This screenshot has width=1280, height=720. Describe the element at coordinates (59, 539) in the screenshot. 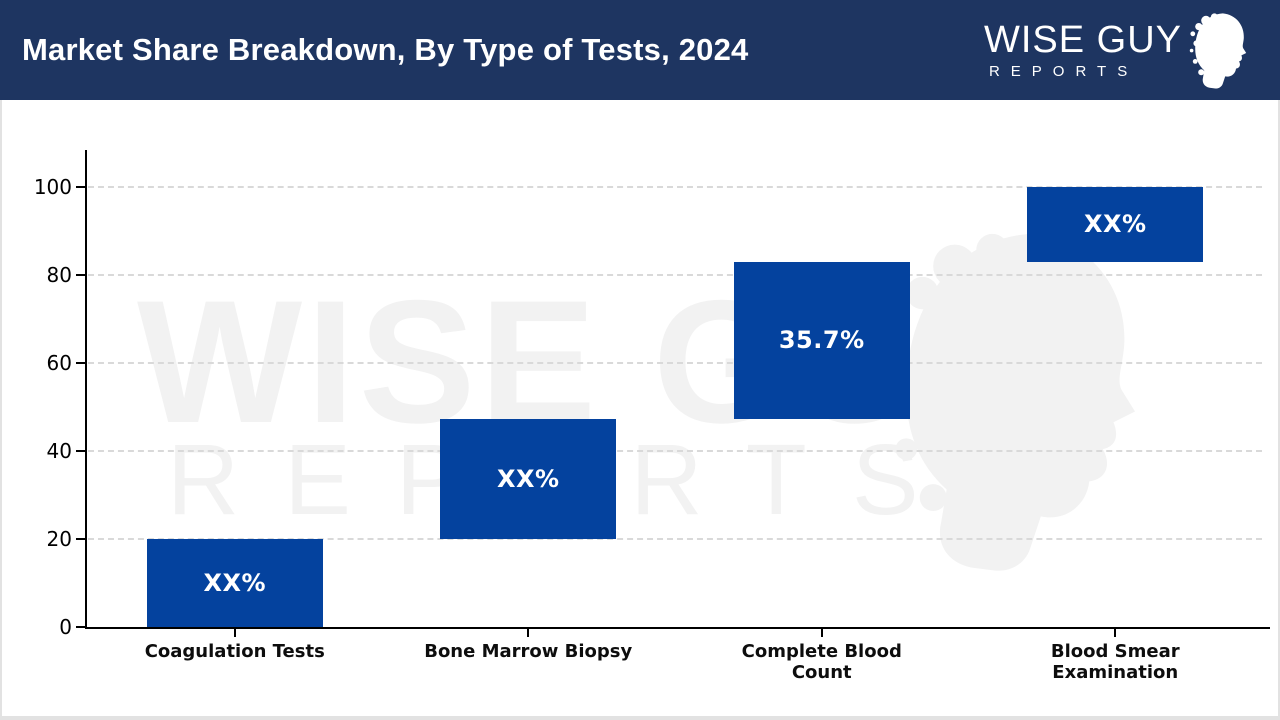

I see `y-tick-label-20: 20` at that location.